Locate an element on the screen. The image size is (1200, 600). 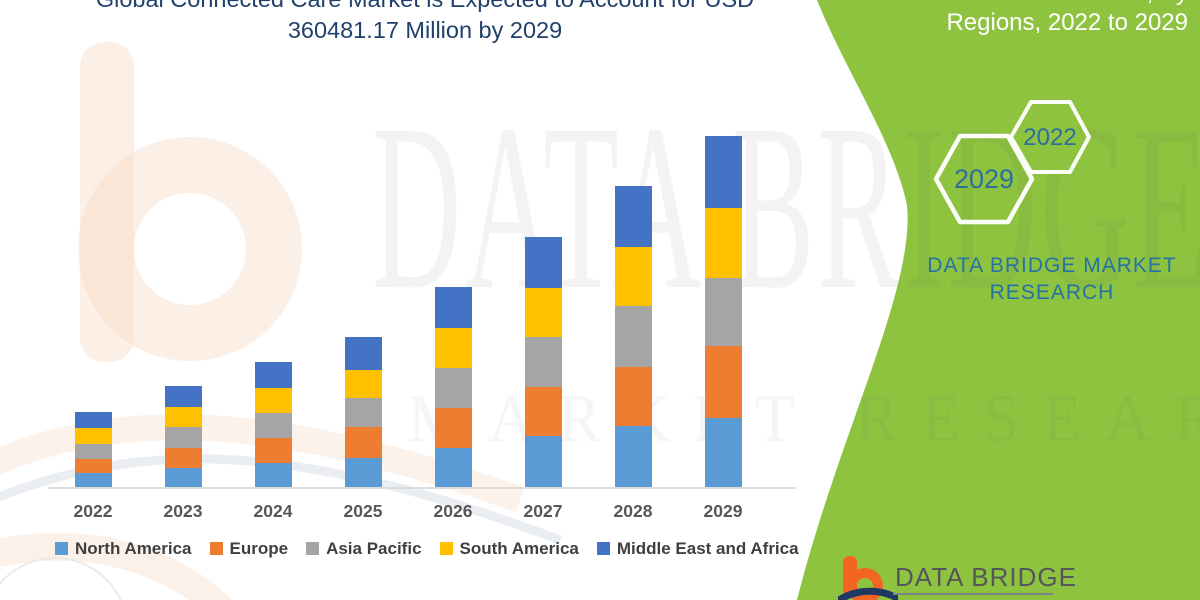
legend-swatch-asia-pacific is located at coordinates (313, 548).